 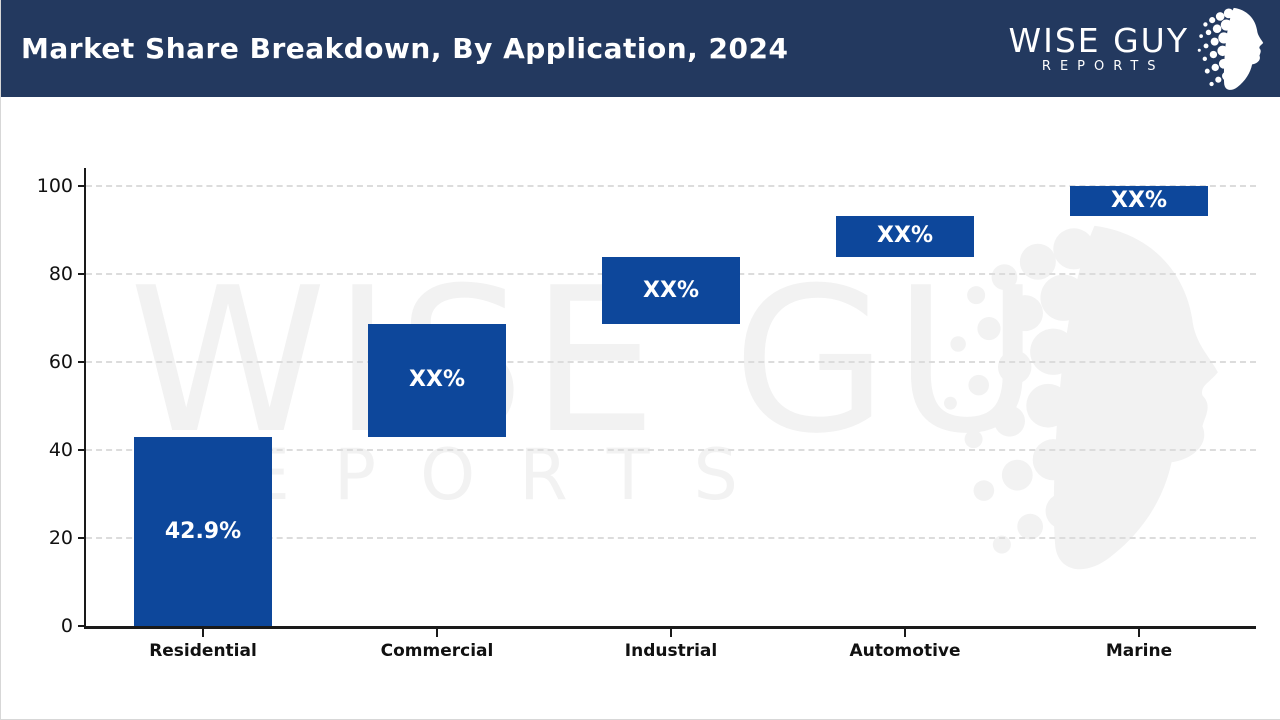 I want to click on y-axis-tick-label: 0, so click(x=66, y=626).